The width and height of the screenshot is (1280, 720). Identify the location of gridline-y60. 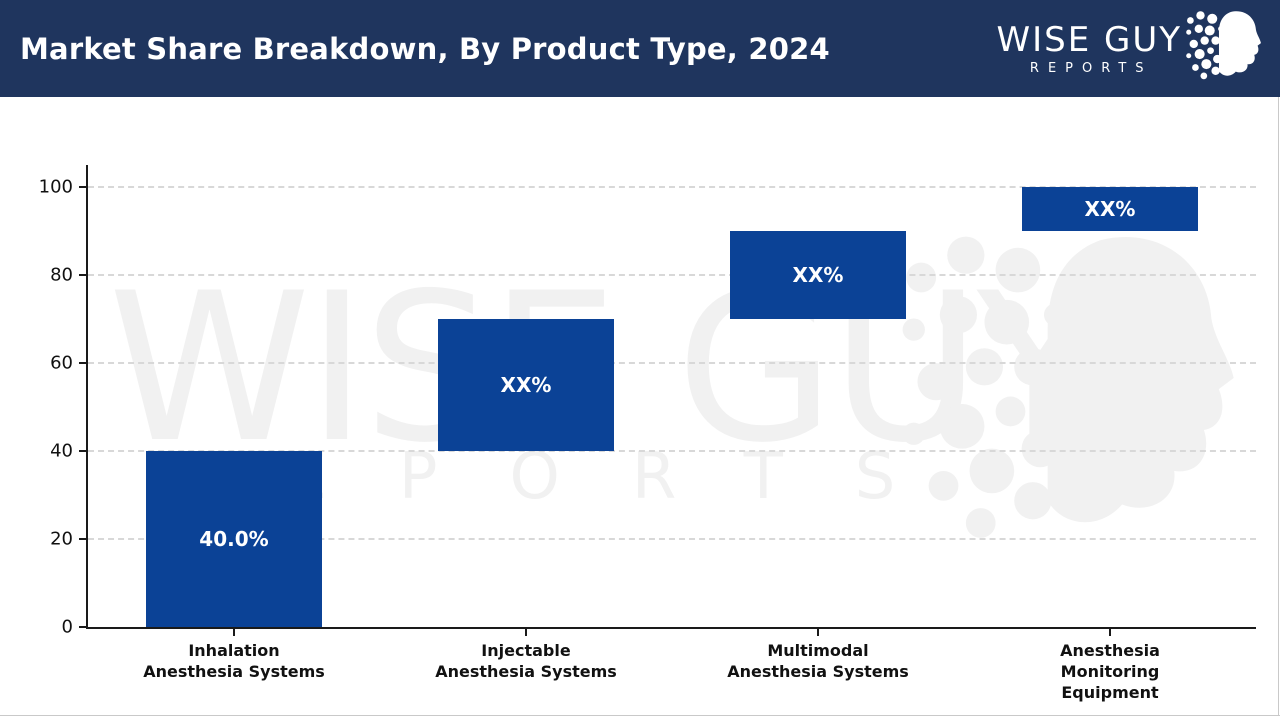
(672, 363).